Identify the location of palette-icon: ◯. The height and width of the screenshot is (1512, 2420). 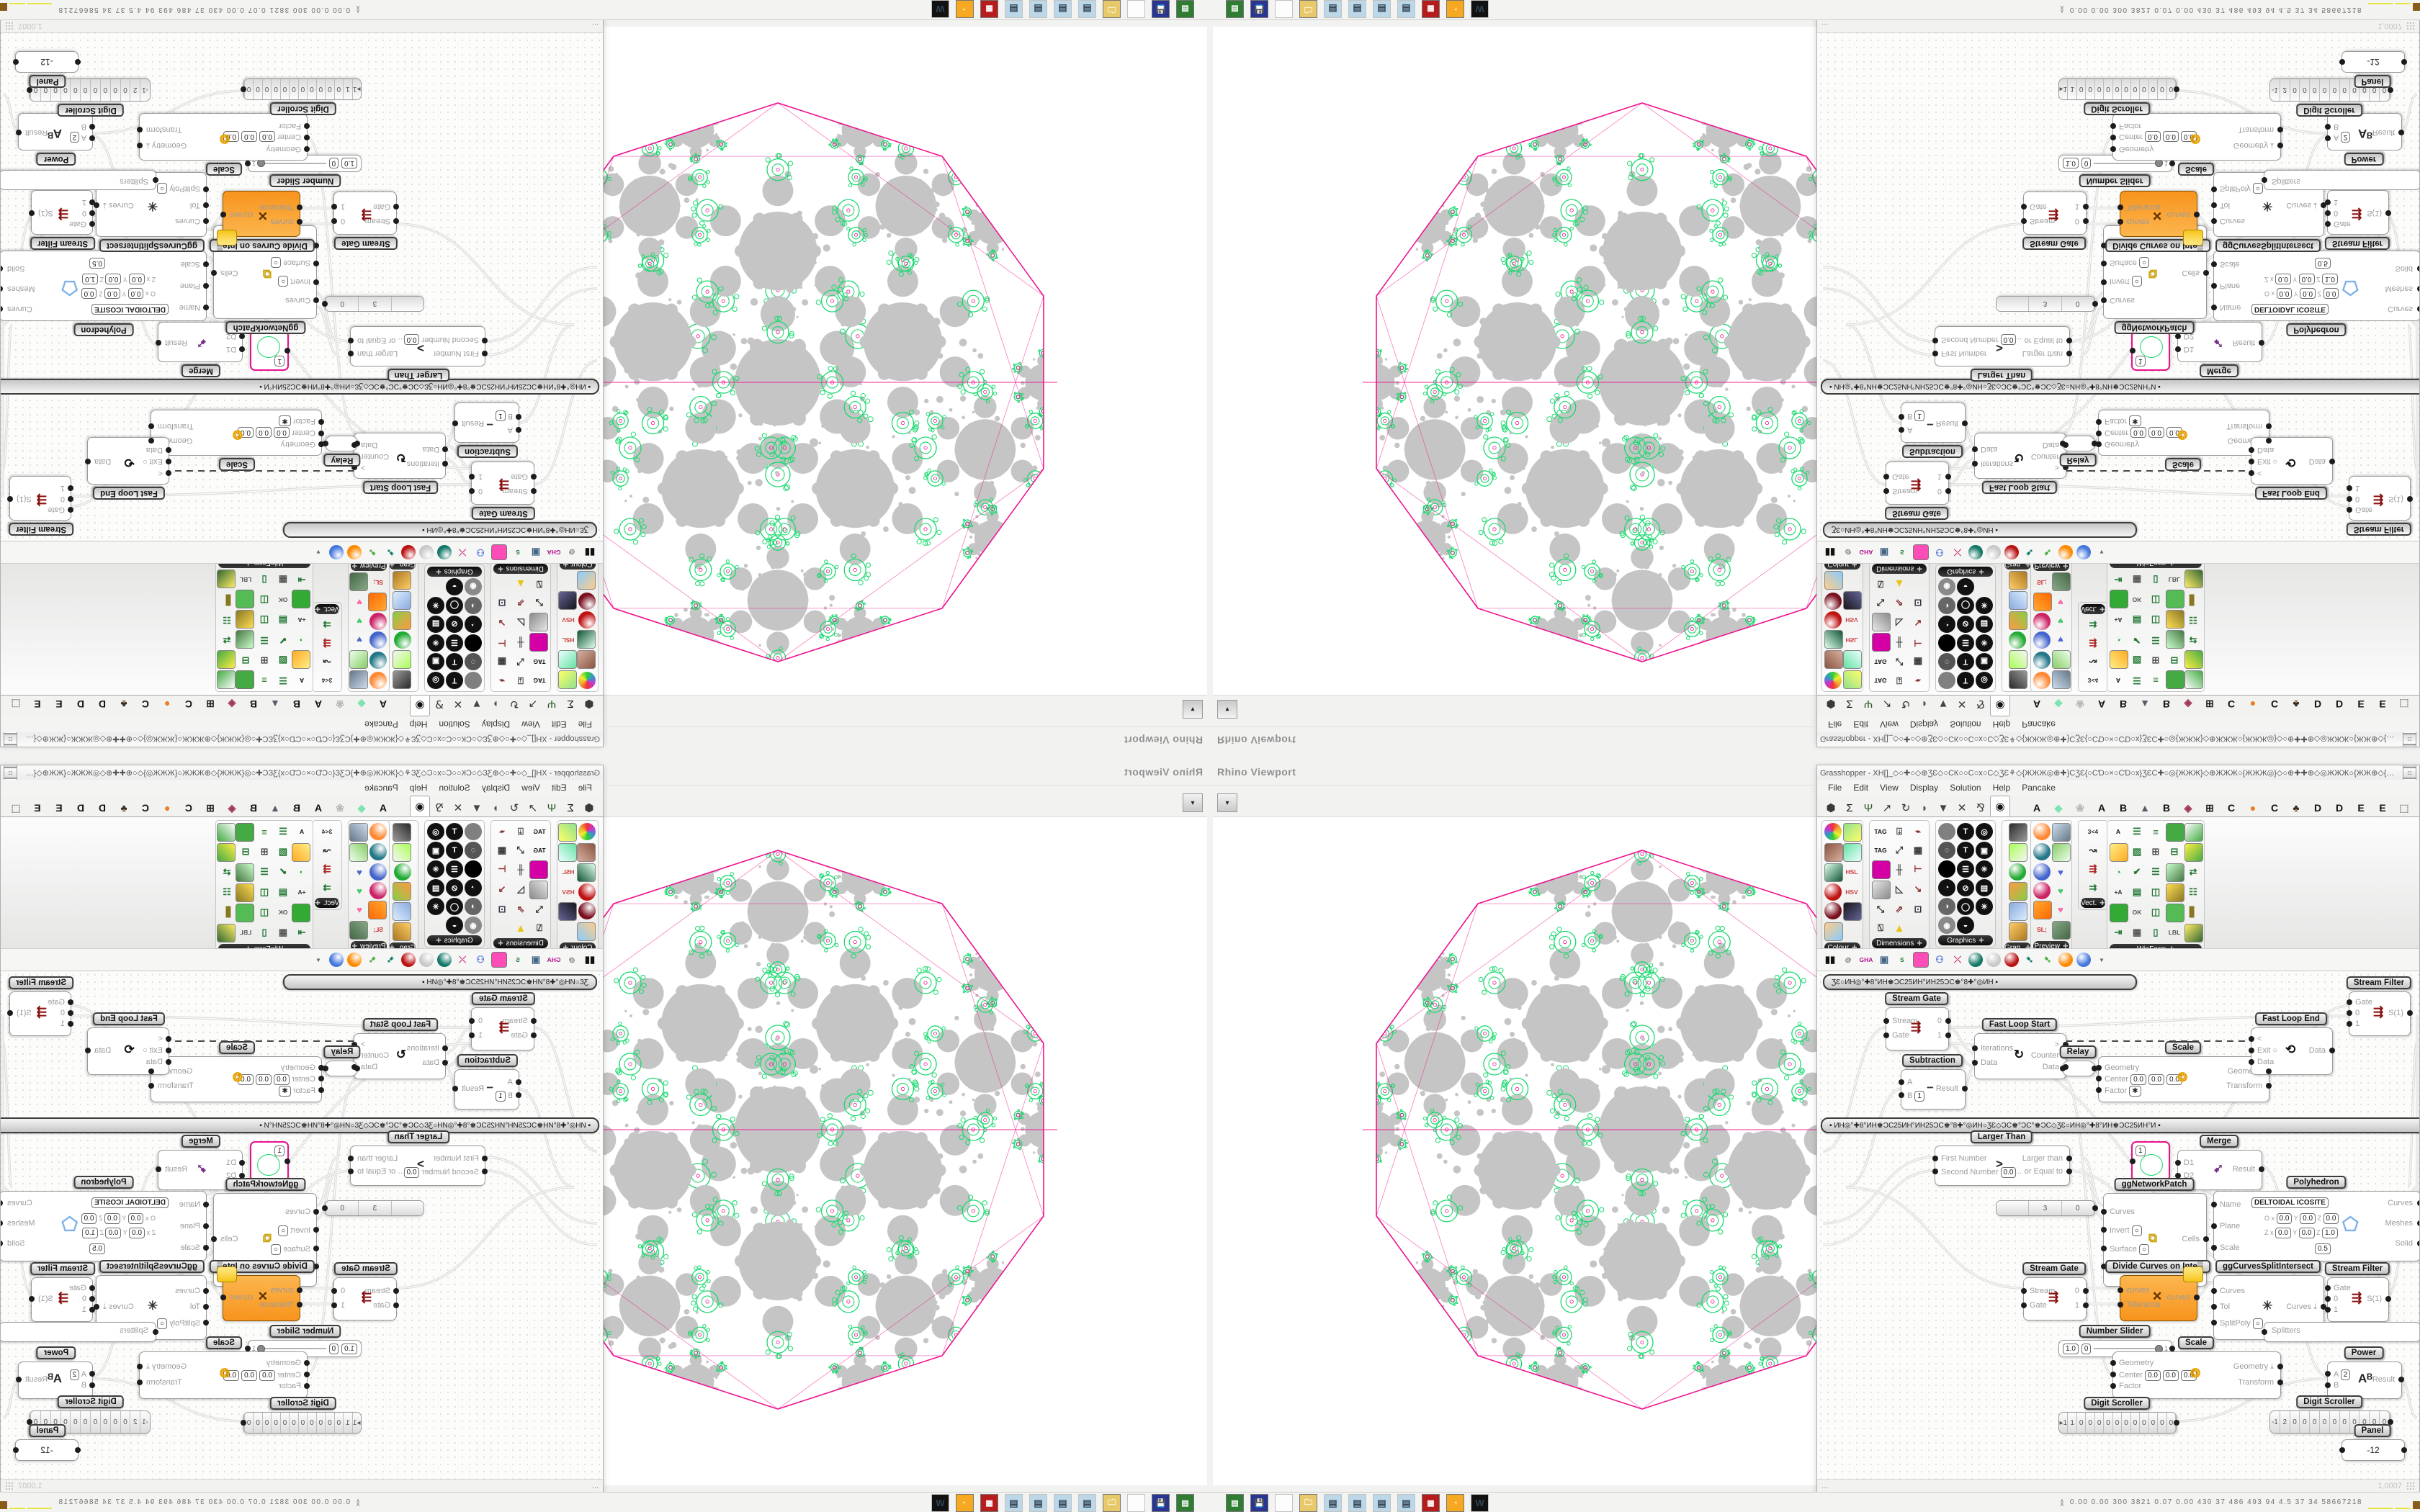
(454, 605).